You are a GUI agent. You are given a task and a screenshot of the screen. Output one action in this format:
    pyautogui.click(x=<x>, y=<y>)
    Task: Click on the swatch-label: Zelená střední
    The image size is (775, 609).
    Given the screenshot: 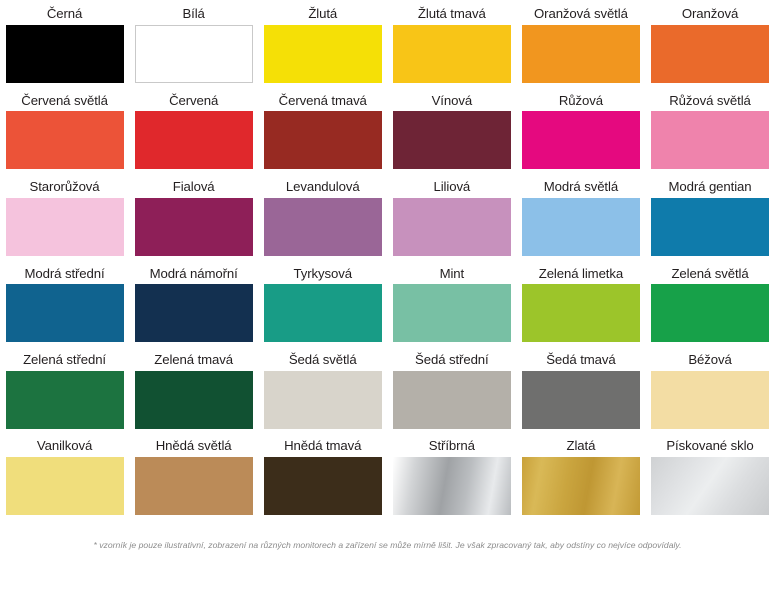 What is the action you would take?
    pyautogui.click(x=64, y=359)
    